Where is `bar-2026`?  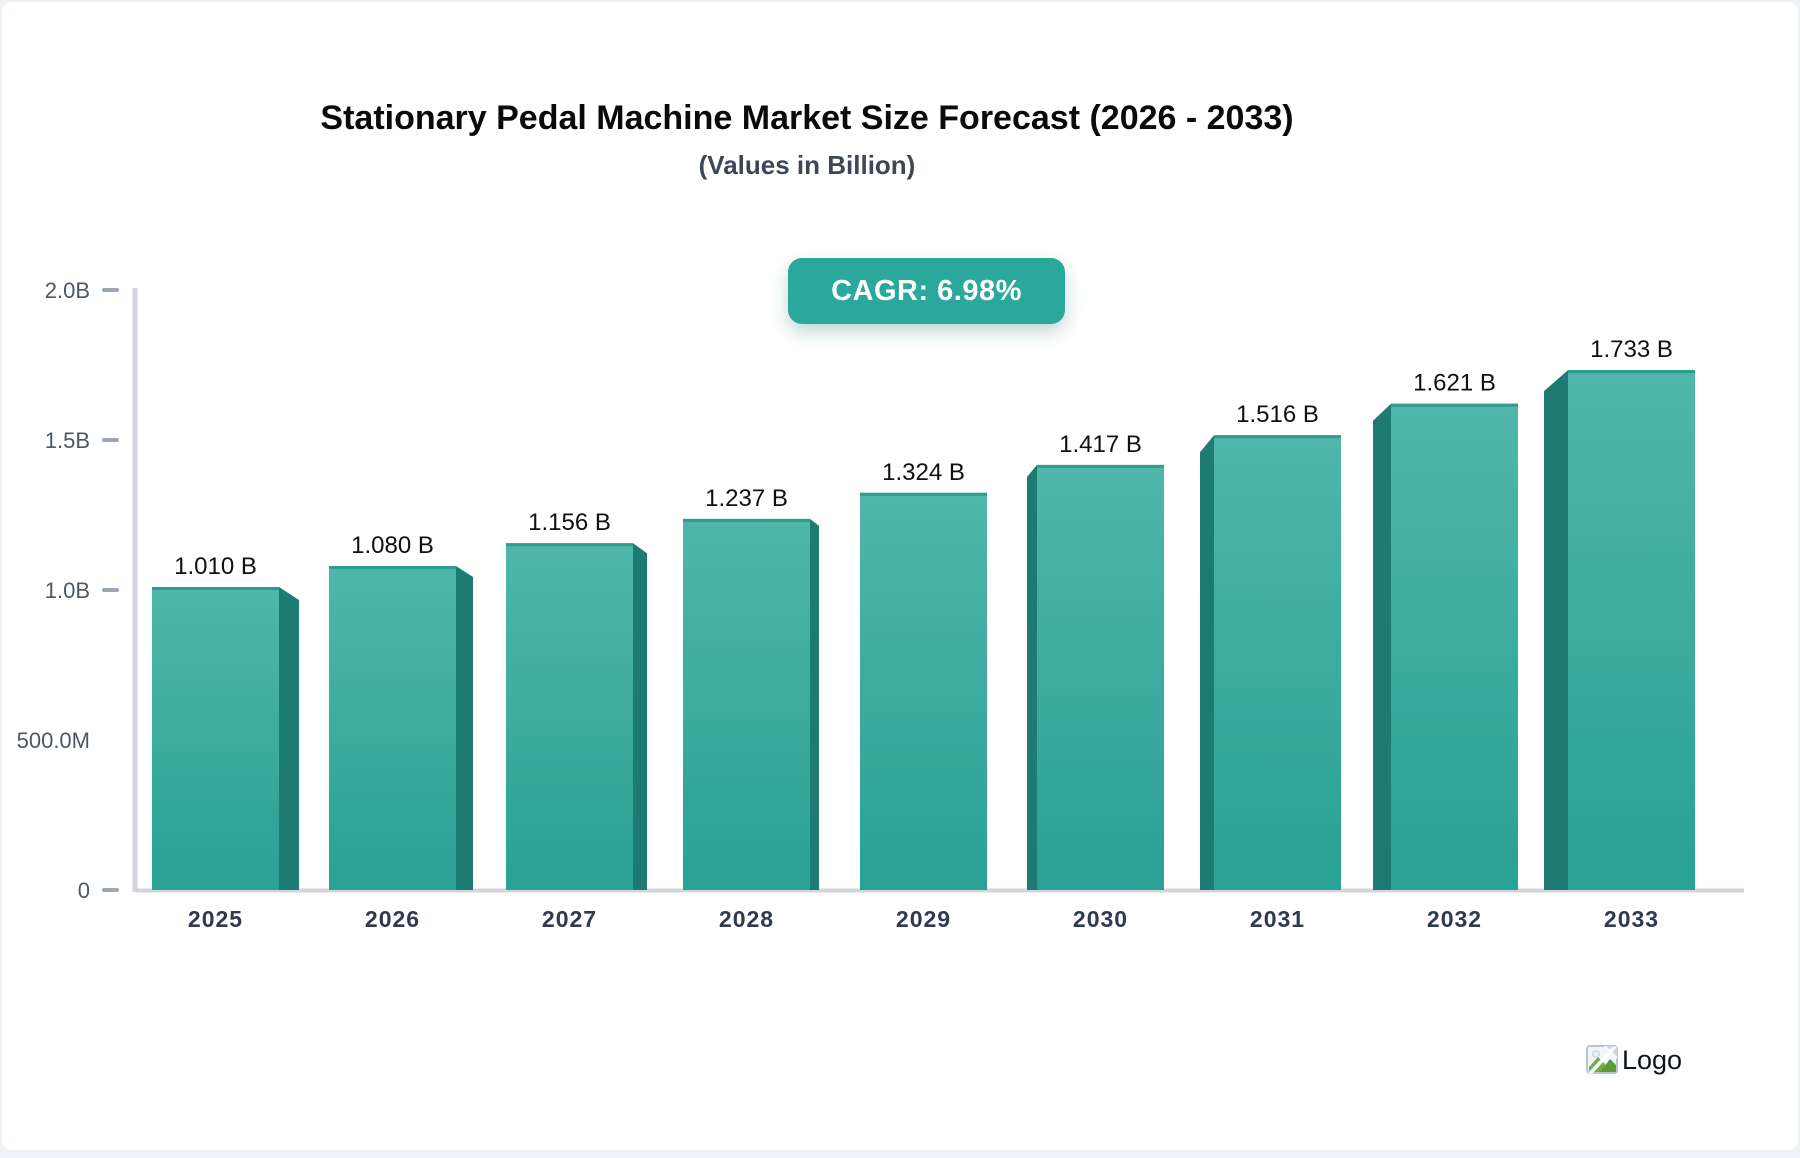 bar-2026 is located at coordinates (401, 728).